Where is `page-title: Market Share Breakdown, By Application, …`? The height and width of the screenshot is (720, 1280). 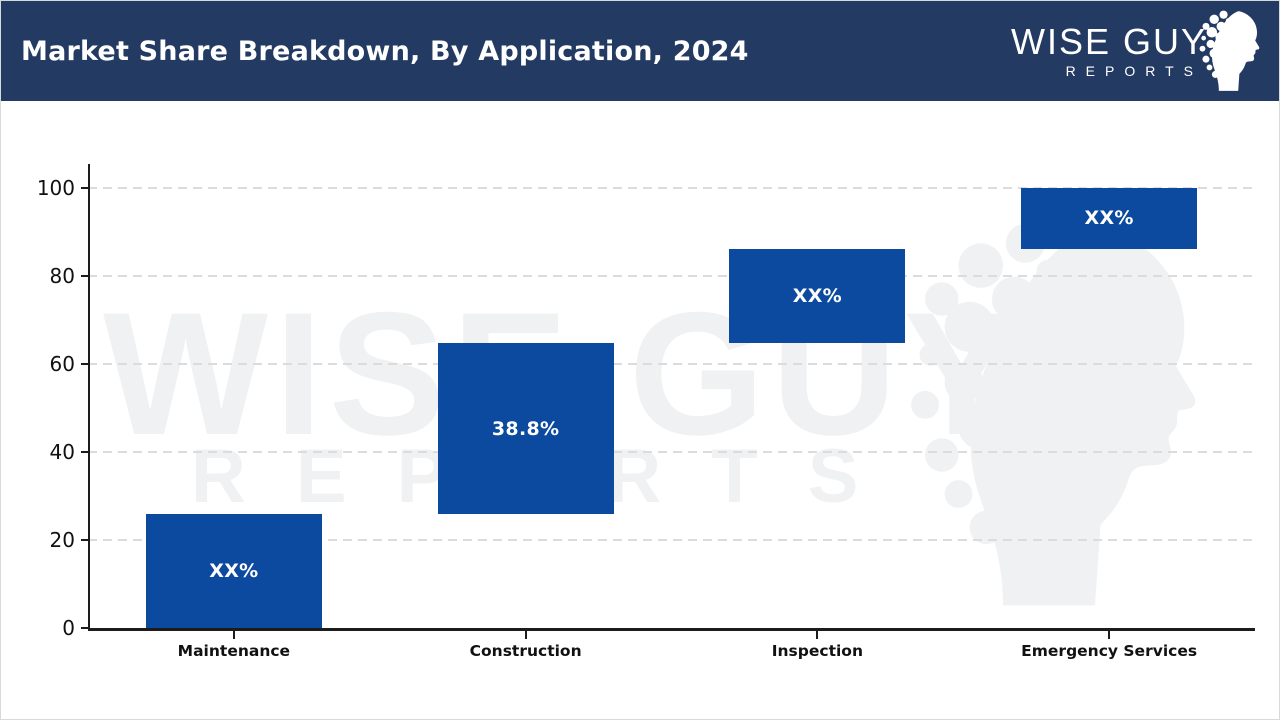
page-title: Market Share Breakdown, By Application, … is located at coordinates (385, 51).